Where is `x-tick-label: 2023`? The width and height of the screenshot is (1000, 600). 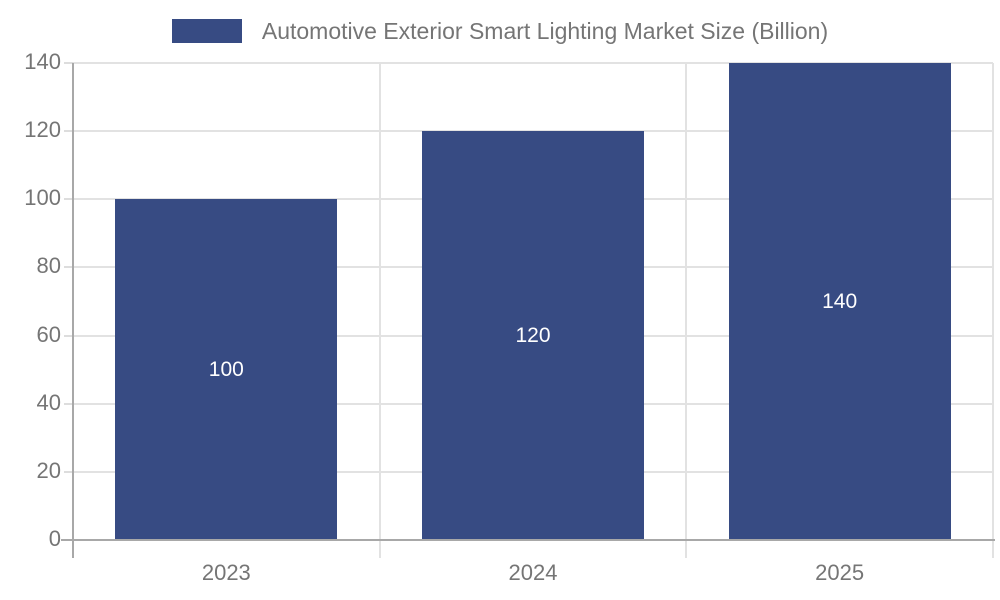
x-tick-label: 2023 is located at coordinates (226, 572).